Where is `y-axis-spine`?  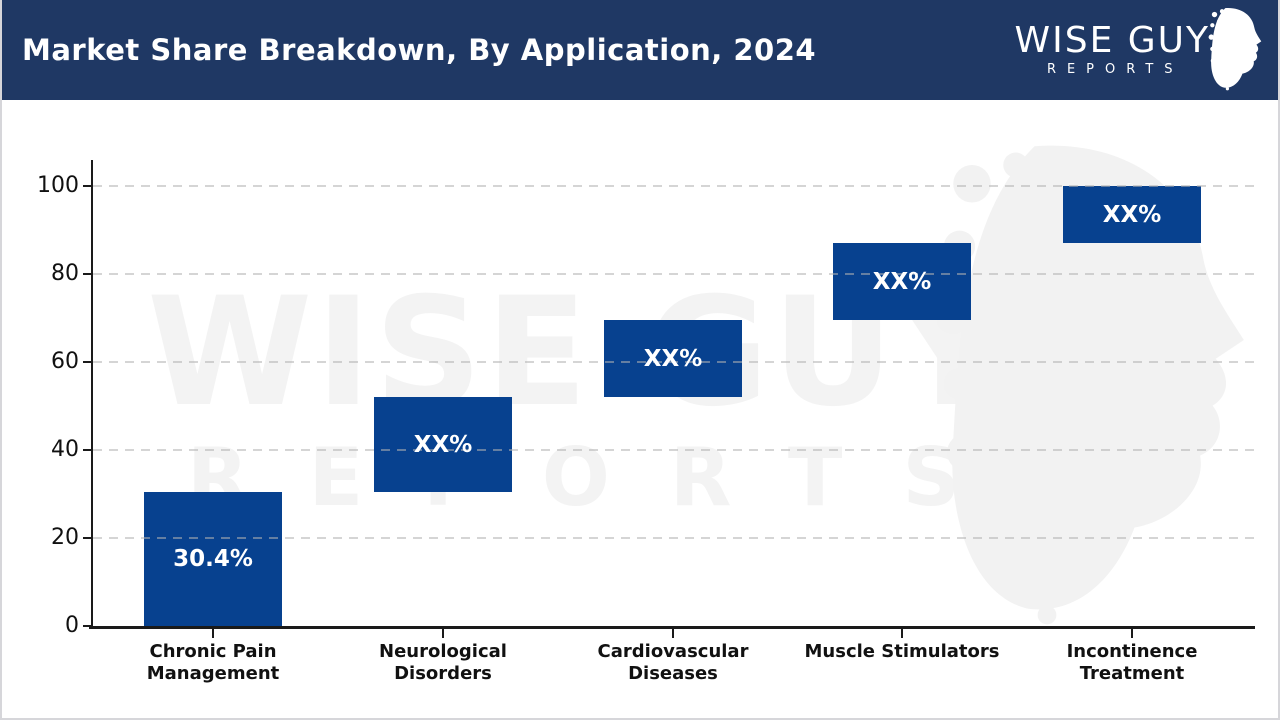
y-axis-spine is located at coordinates (92, 394).